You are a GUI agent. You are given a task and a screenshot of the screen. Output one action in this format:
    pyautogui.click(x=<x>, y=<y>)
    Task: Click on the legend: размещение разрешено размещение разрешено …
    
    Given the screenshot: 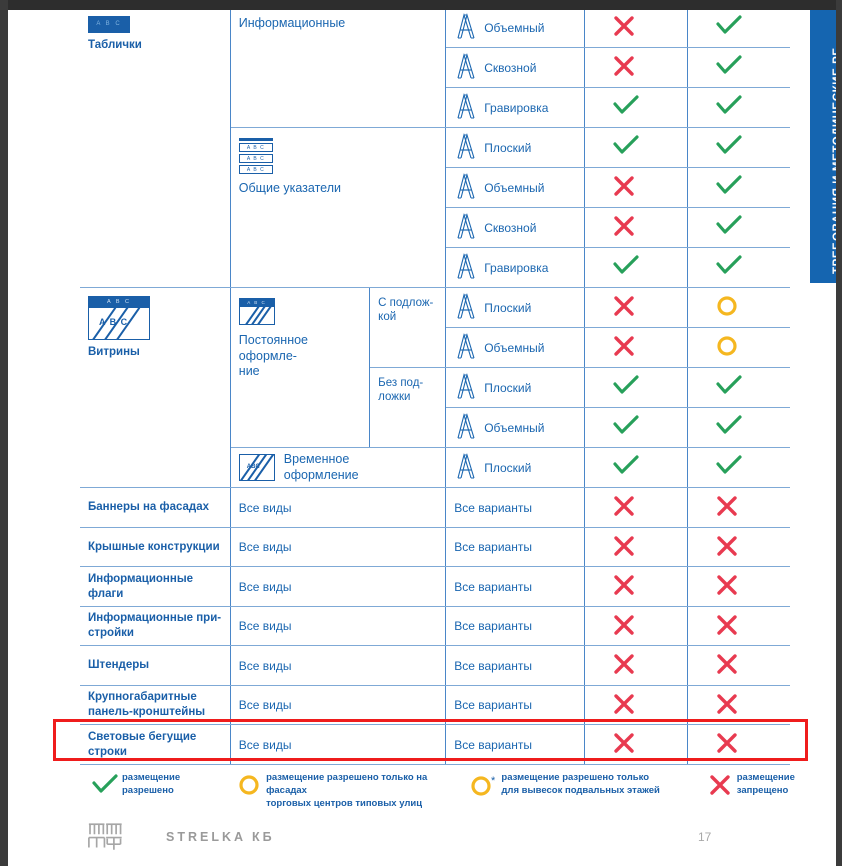 What is the action you would take?
    pyautogui.click(x=453, y=791)
    